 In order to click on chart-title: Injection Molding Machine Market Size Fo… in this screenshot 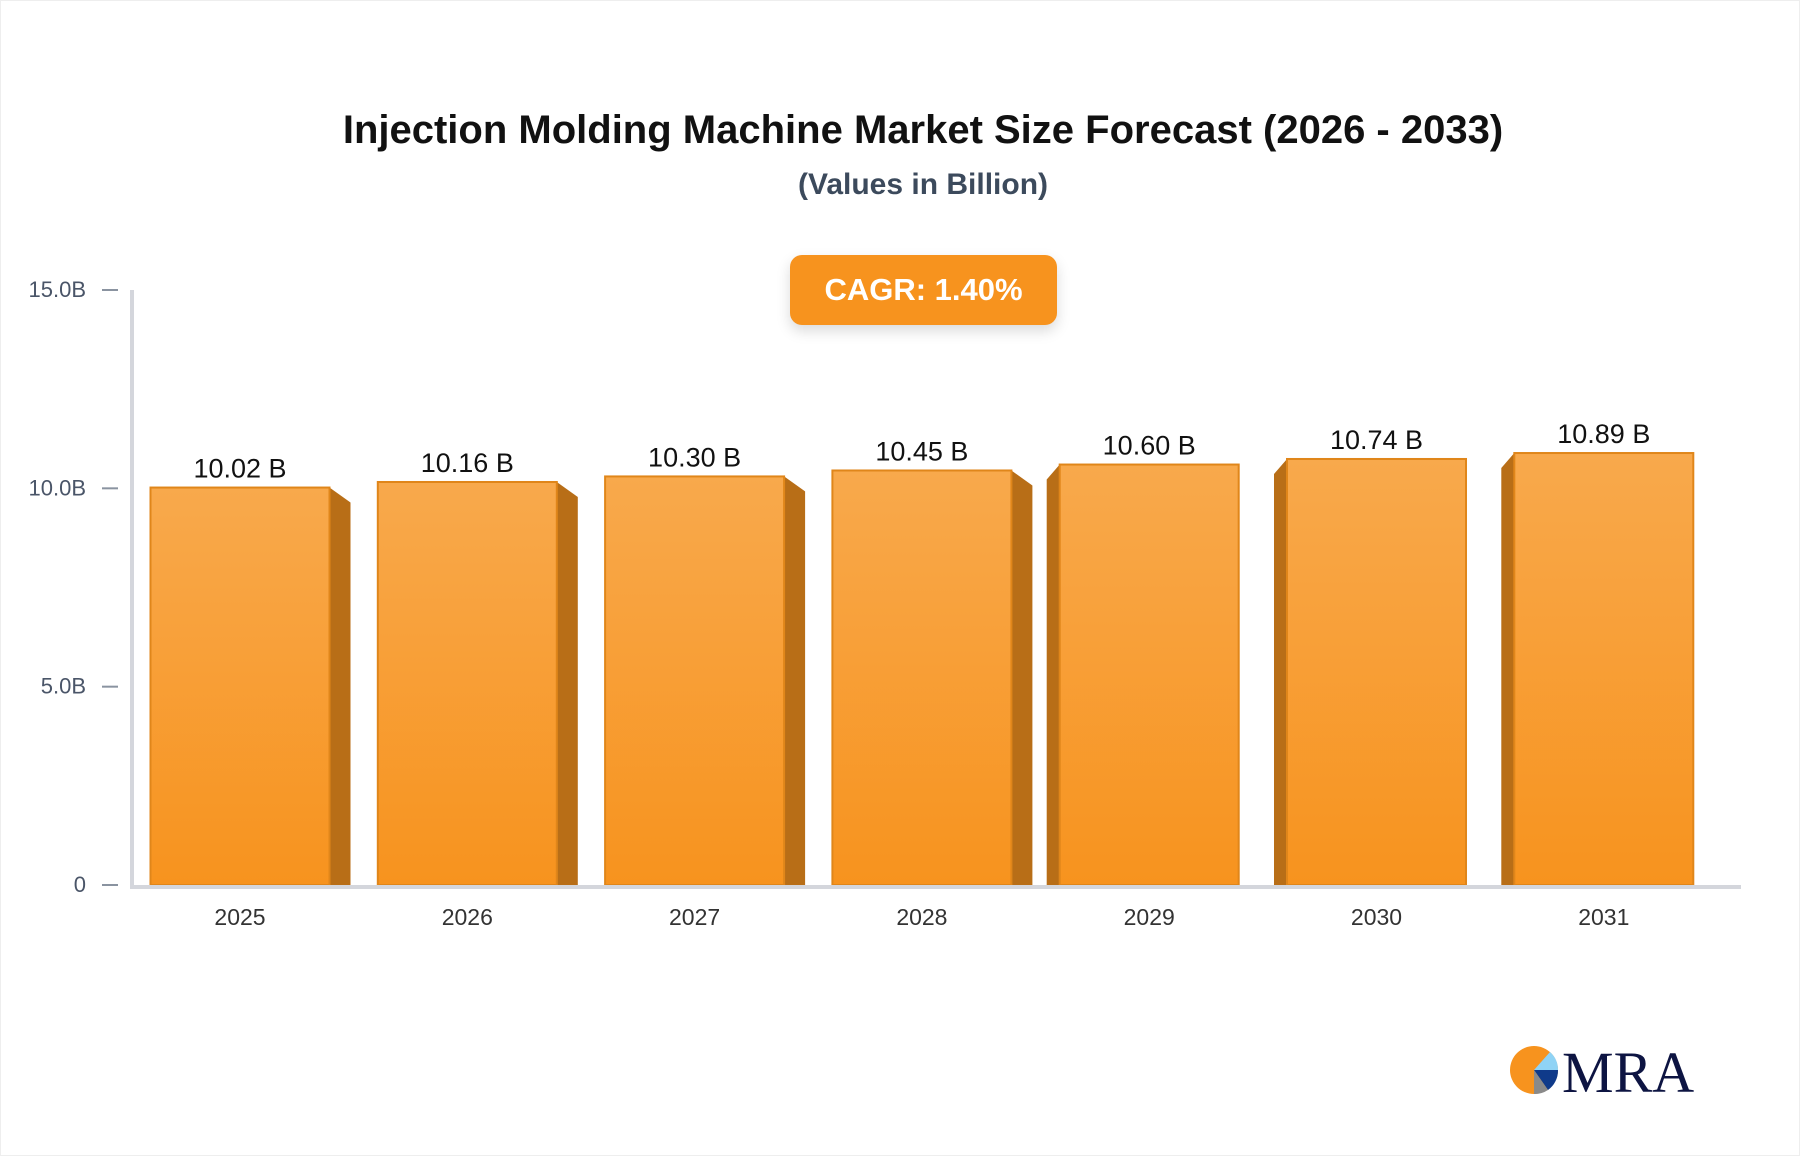, I will do `click(923, 130)`.